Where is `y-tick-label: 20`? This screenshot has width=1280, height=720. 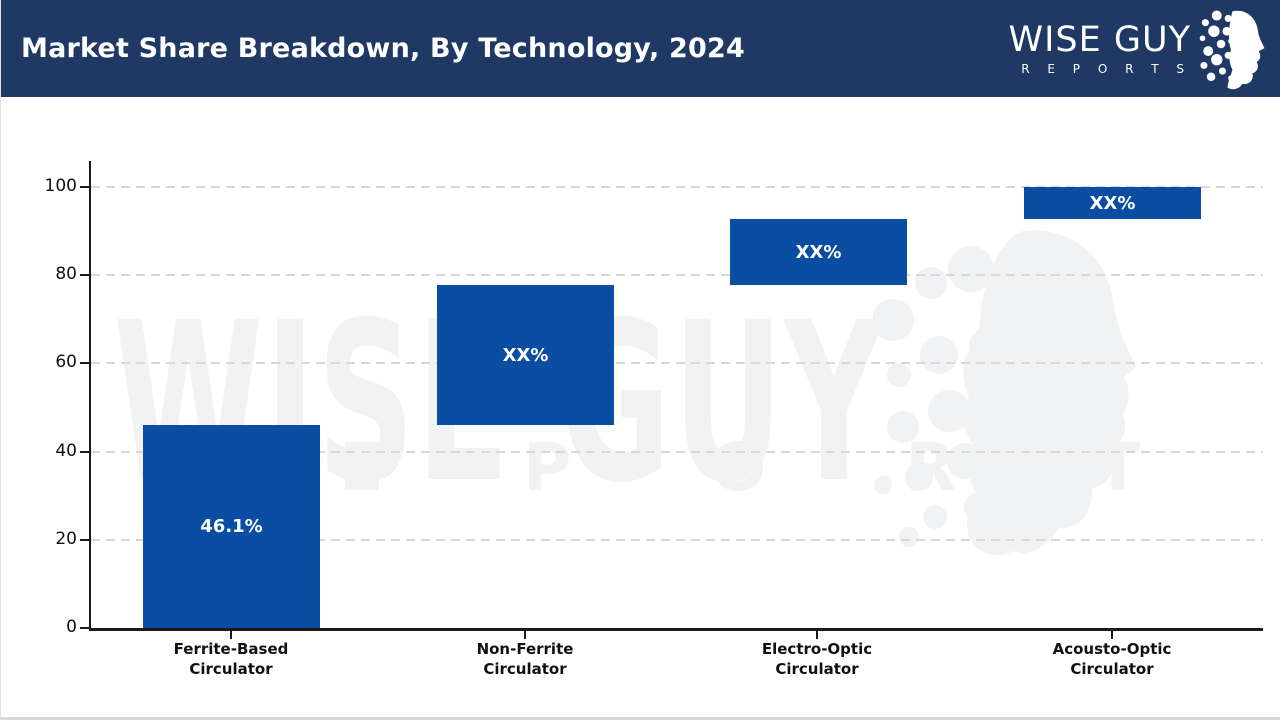
y-tick-label: 20 is located at coordinates (66, 538).